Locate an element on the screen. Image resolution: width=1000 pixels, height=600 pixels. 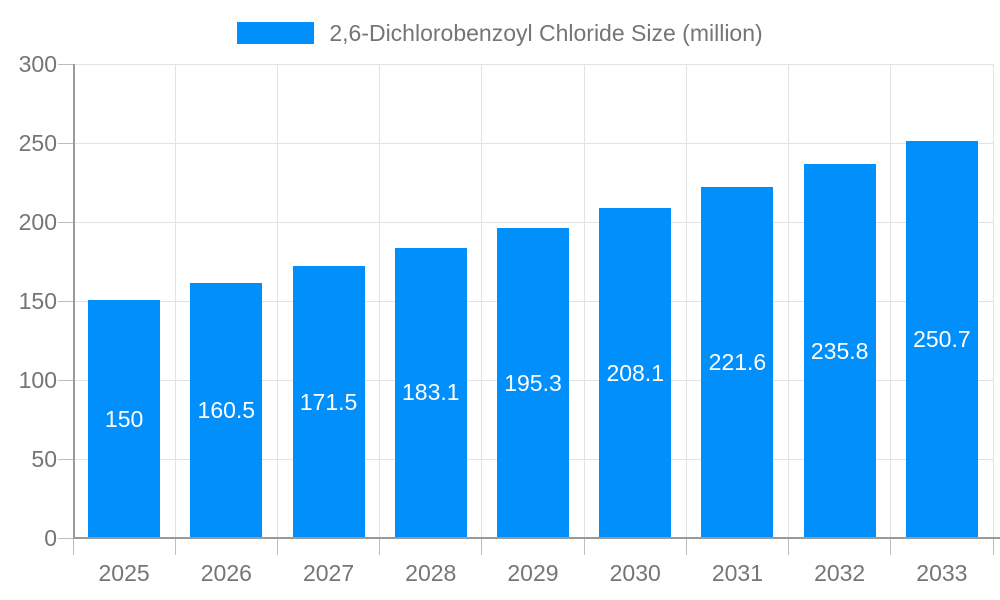
bar: 208.1 is located at coordinates (635, 372).